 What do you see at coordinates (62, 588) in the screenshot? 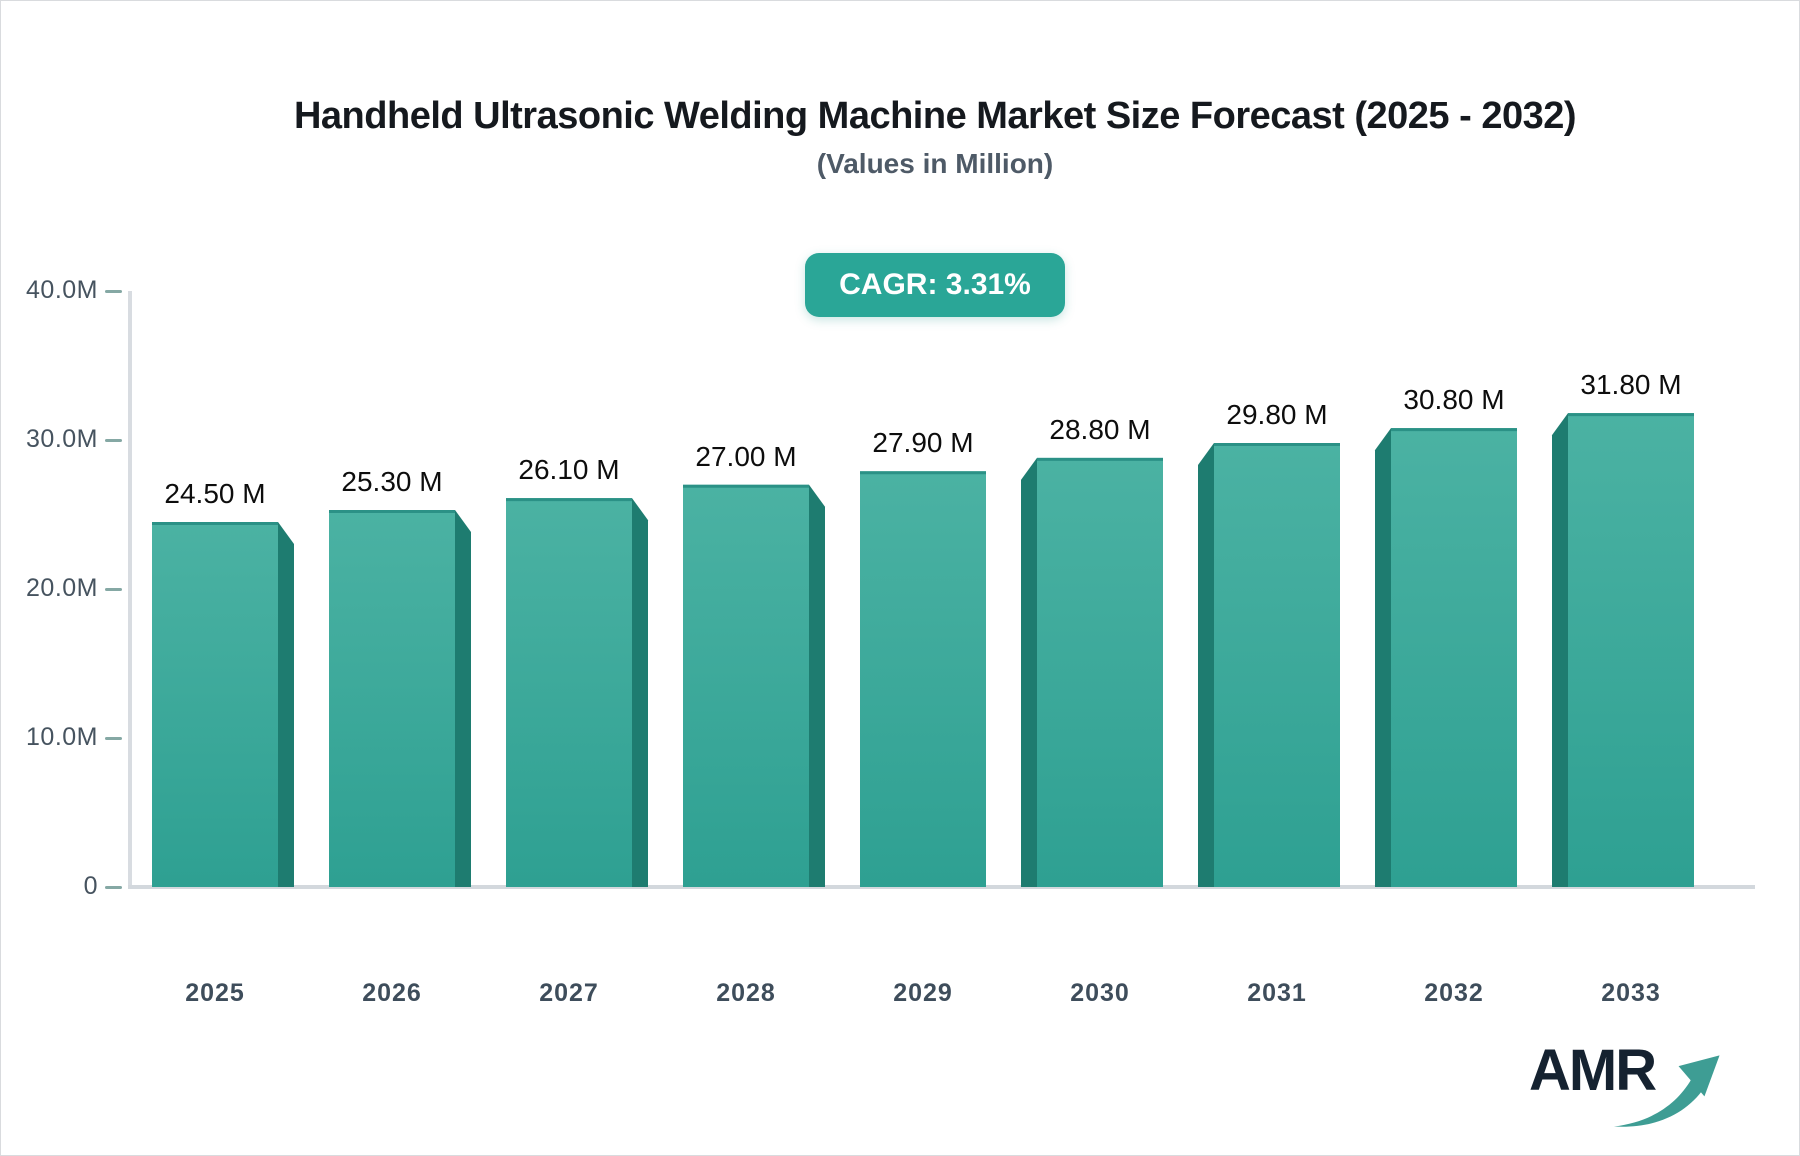
I see `y-tick-label-20.0M: 20.0M` at bounding box center [62, 588].